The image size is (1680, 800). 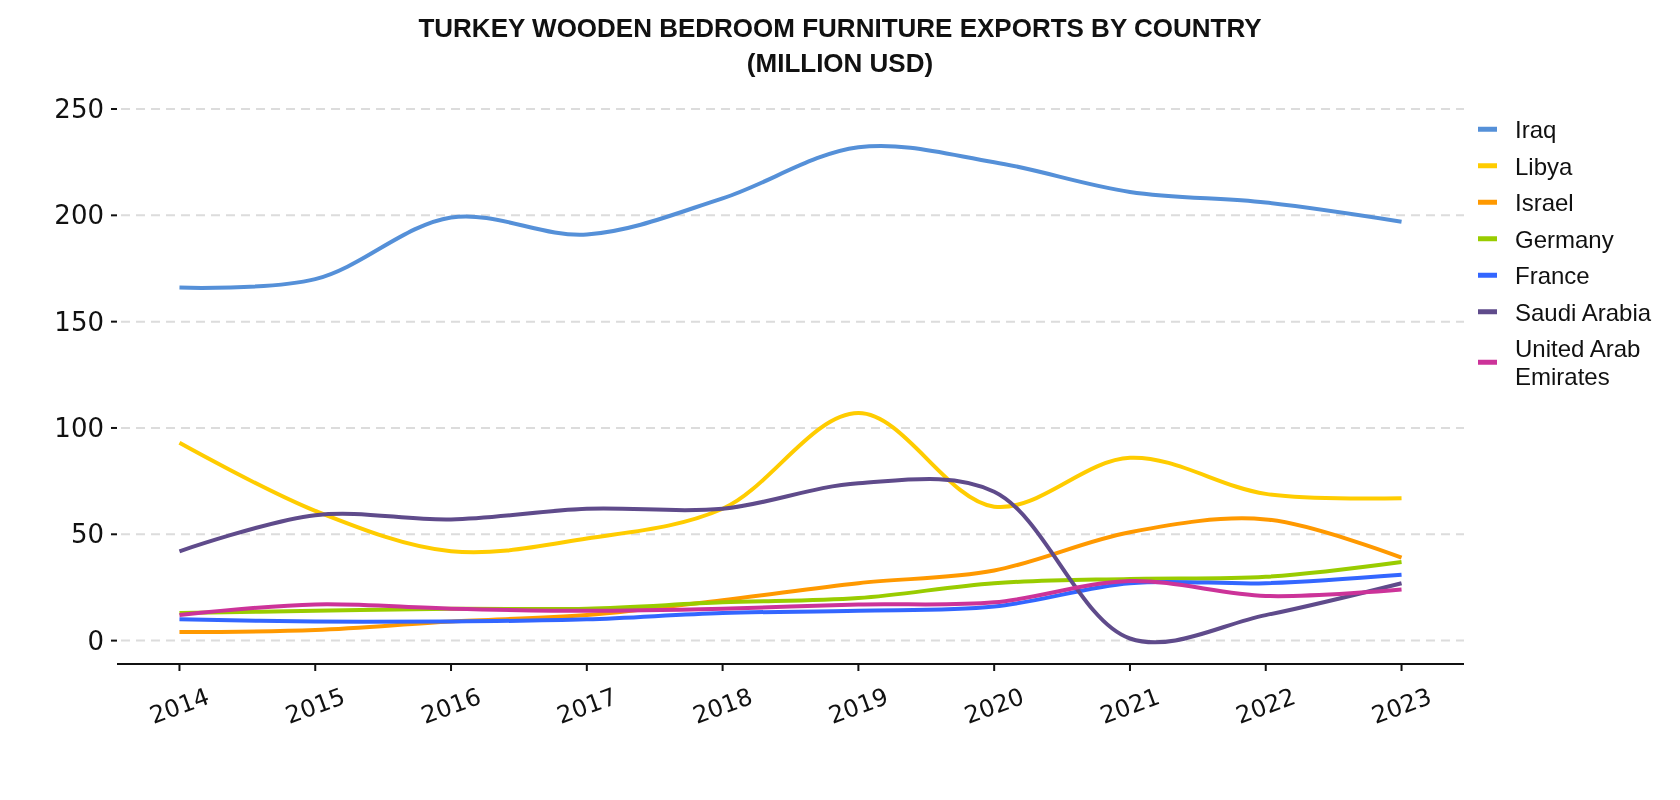 What do you see at coordinates (994, 706) in the screenshot?
I see `x-tick-label: 2020` at bounding box center [994, 706].